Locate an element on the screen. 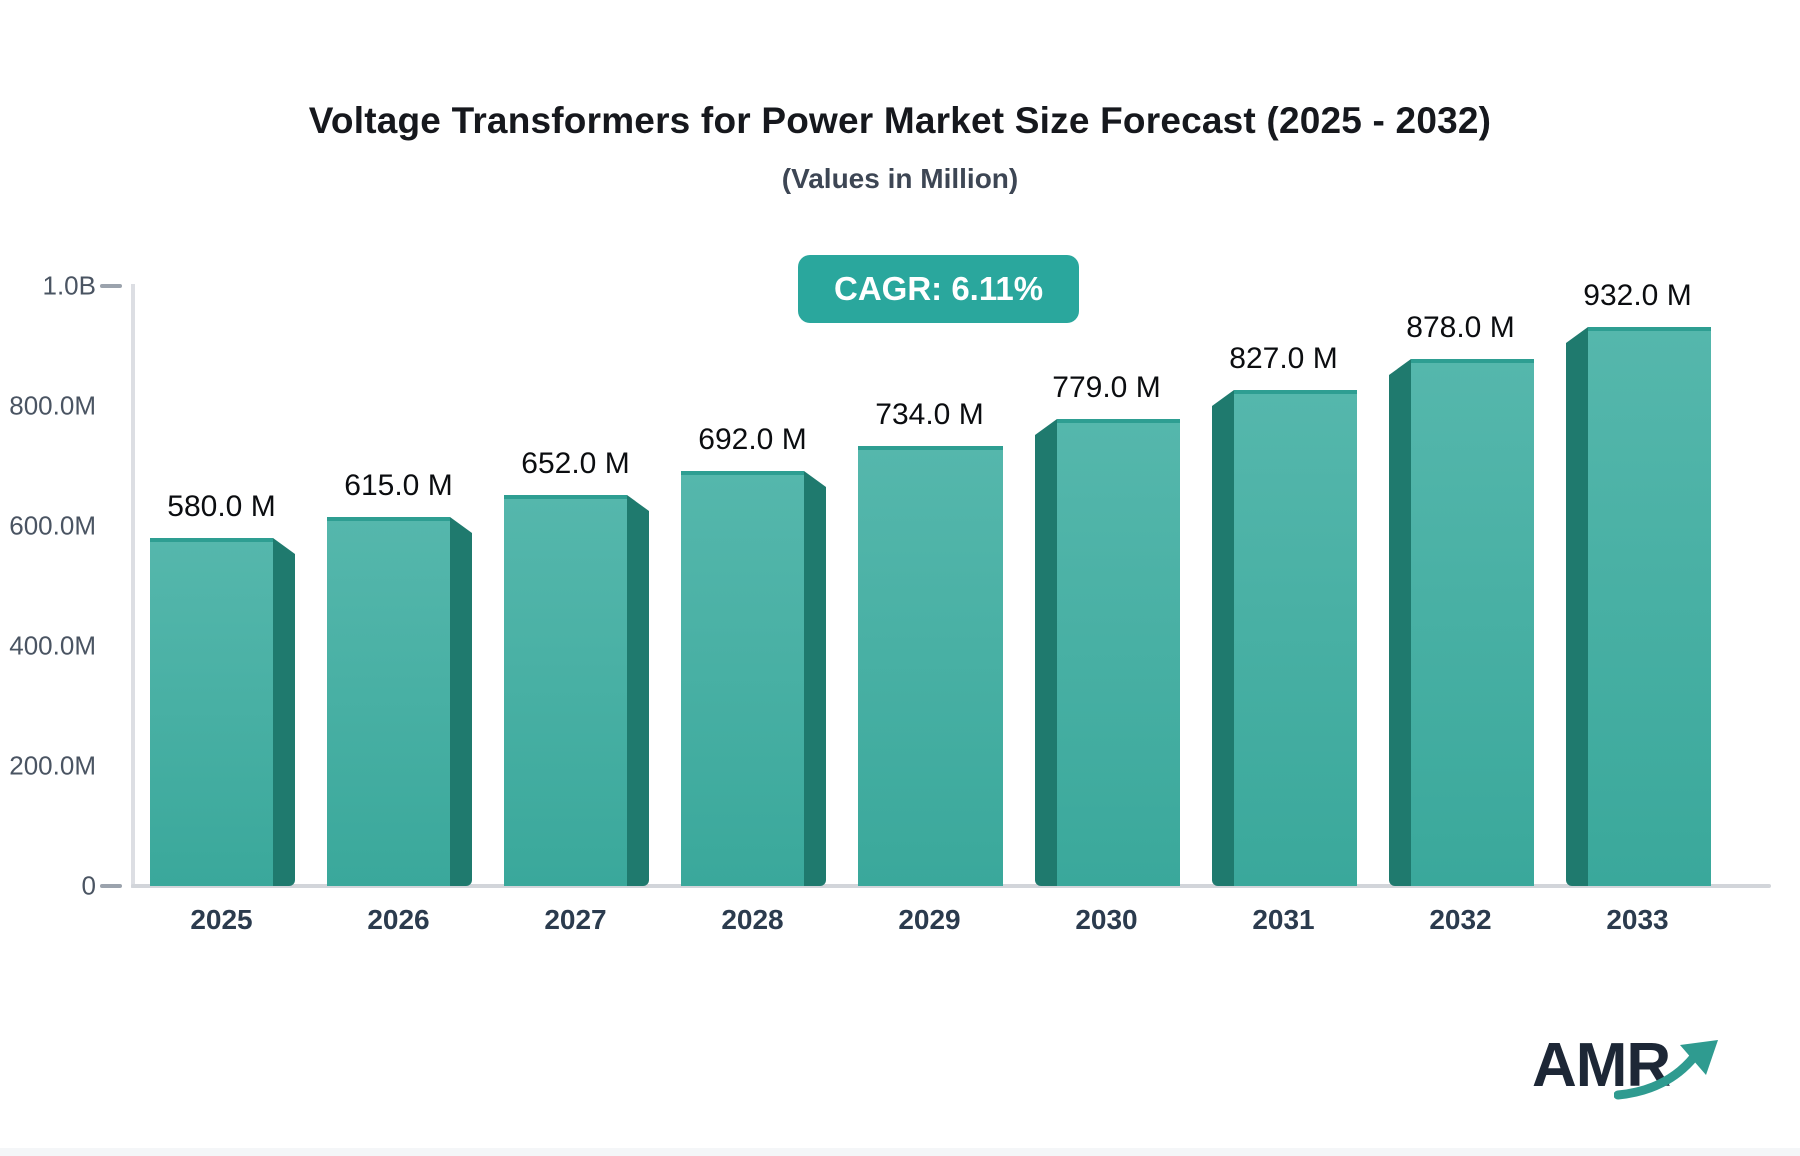 This screenshot has width=1800, height=1156. bar-value-label: 580.0 M is located at coordinates (221, 506).